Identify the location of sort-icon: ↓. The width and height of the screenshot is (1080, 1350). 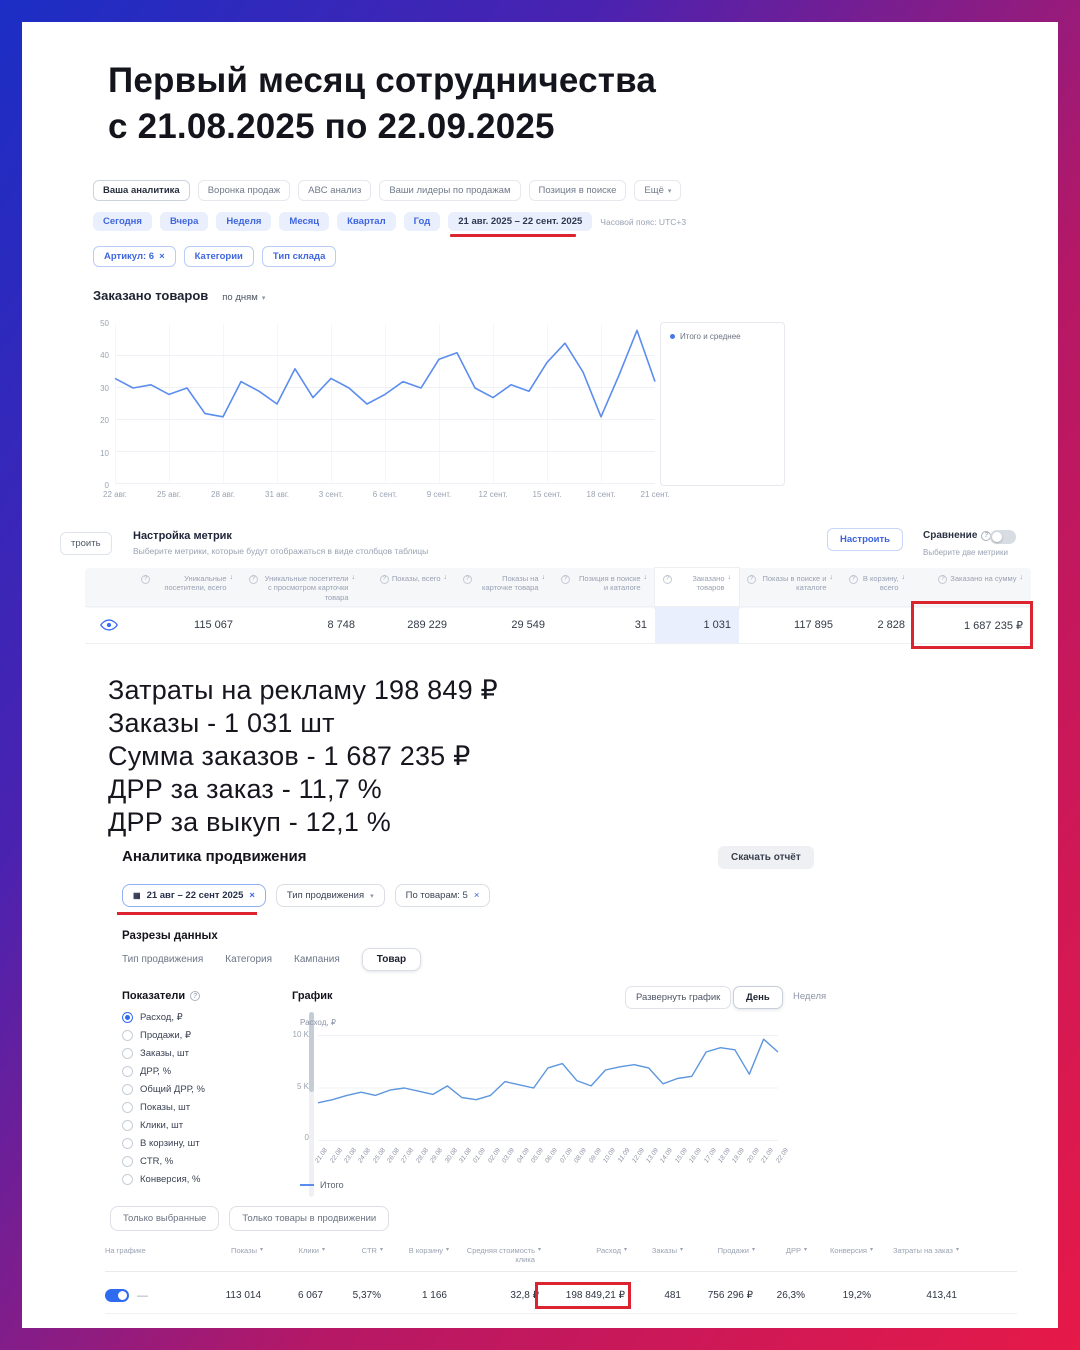
(645, 577).